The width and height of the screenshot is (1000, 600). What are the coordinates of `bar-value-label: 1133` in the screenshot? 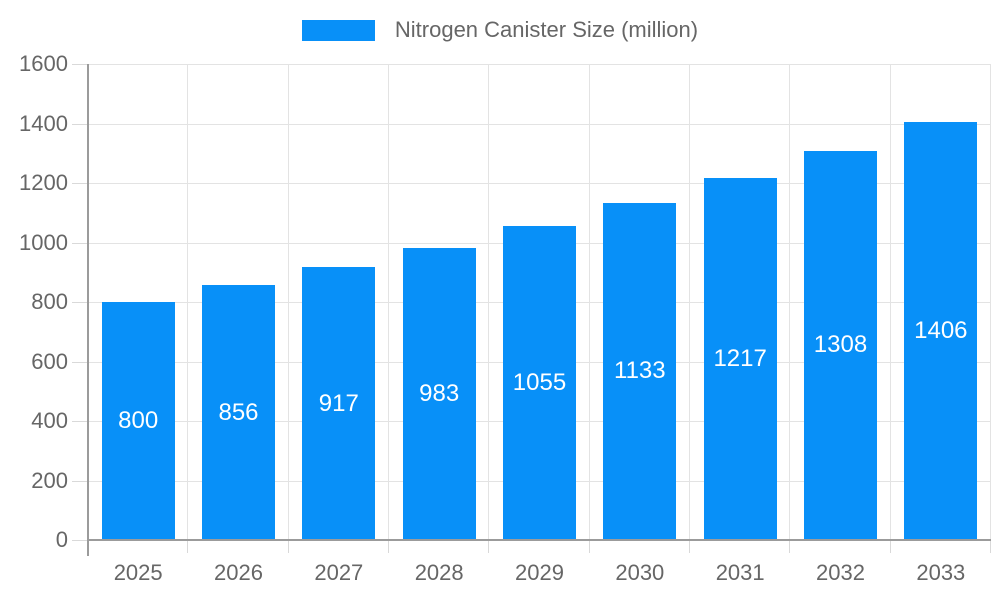 It's located at (640, 371).